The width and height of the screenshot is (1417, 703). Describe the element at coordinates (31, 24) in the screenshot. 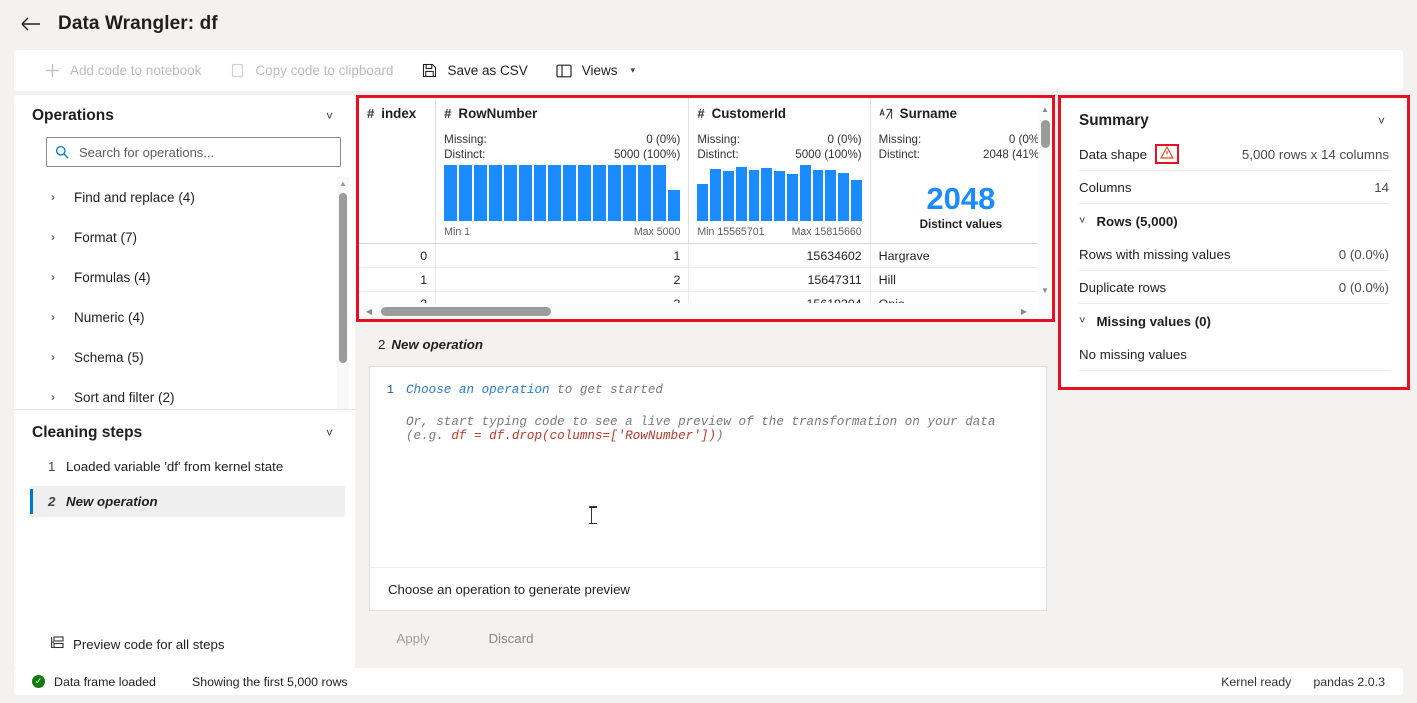

I see `back-arrow-icon` at that location.